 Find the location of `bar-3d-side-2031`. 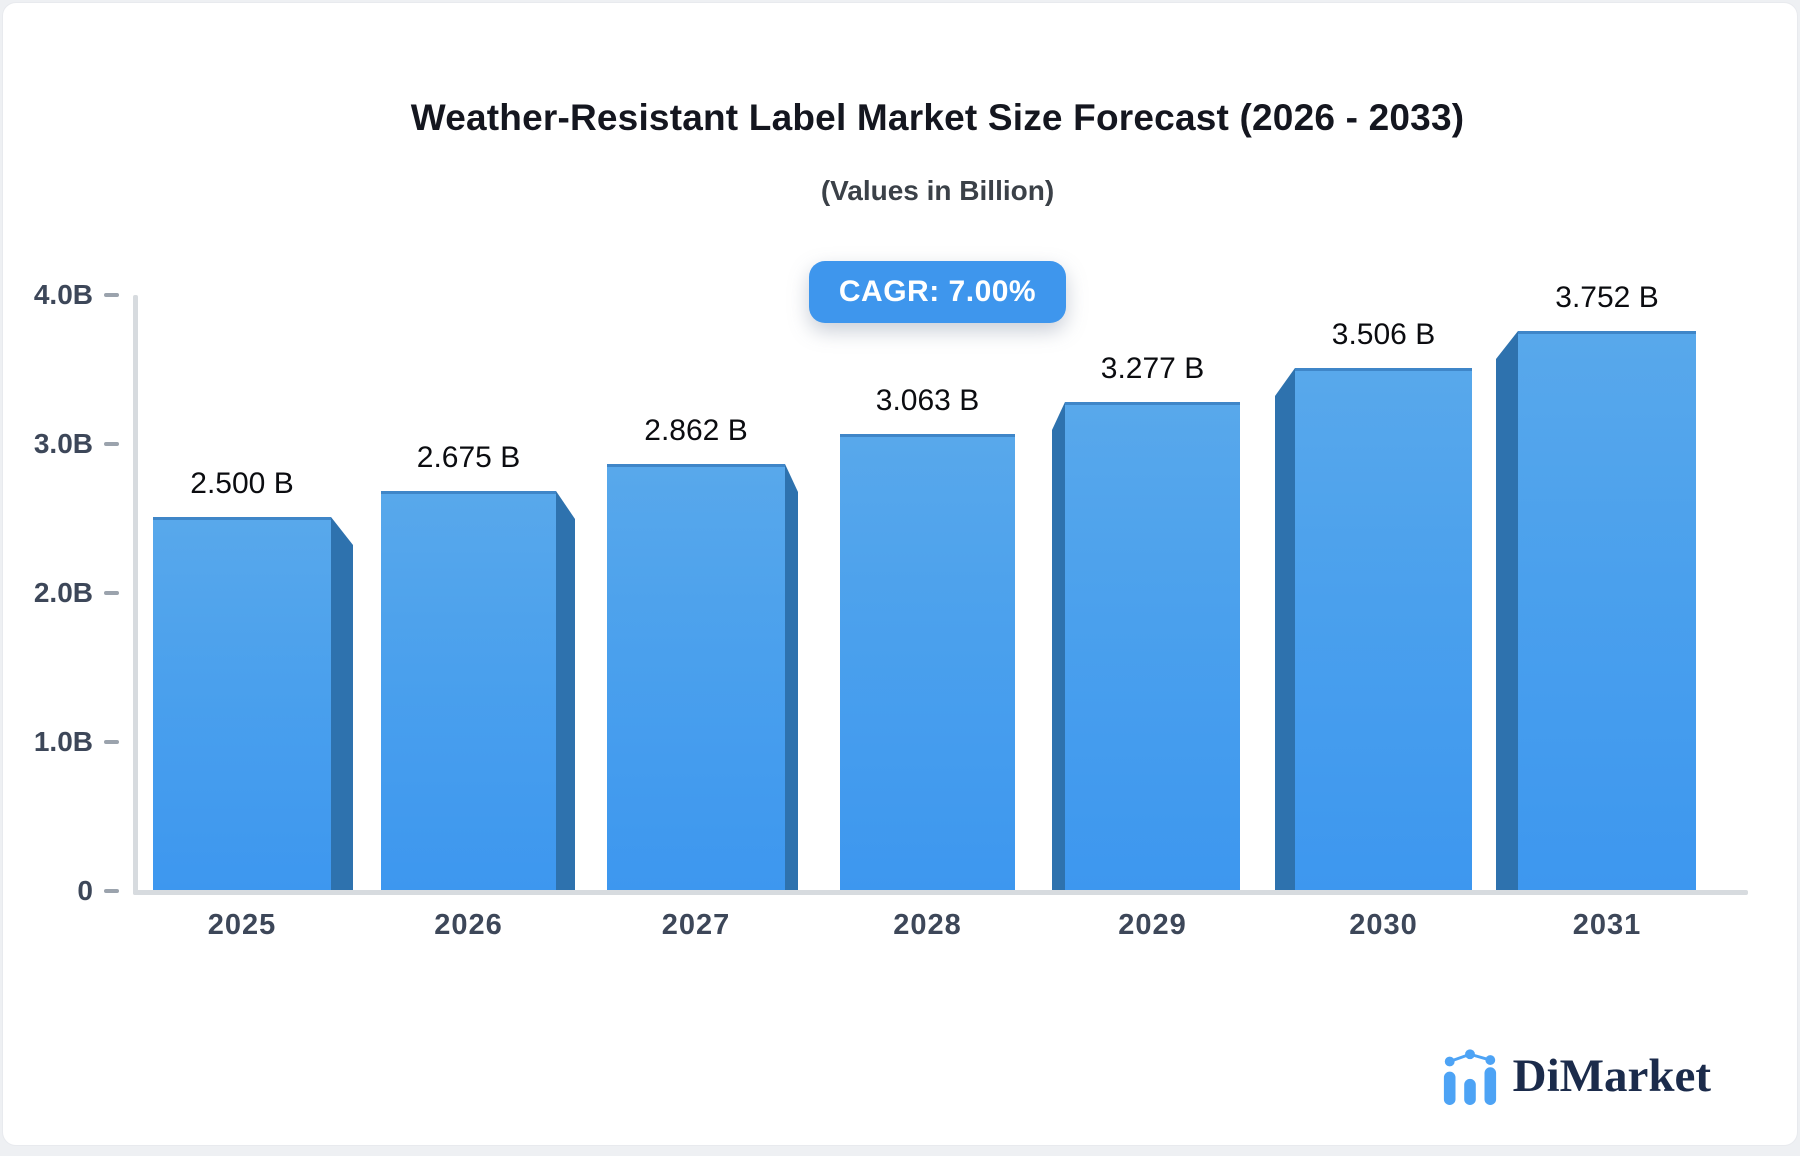

bar-3d-side-2031 is located at coordinates (1507, 610).